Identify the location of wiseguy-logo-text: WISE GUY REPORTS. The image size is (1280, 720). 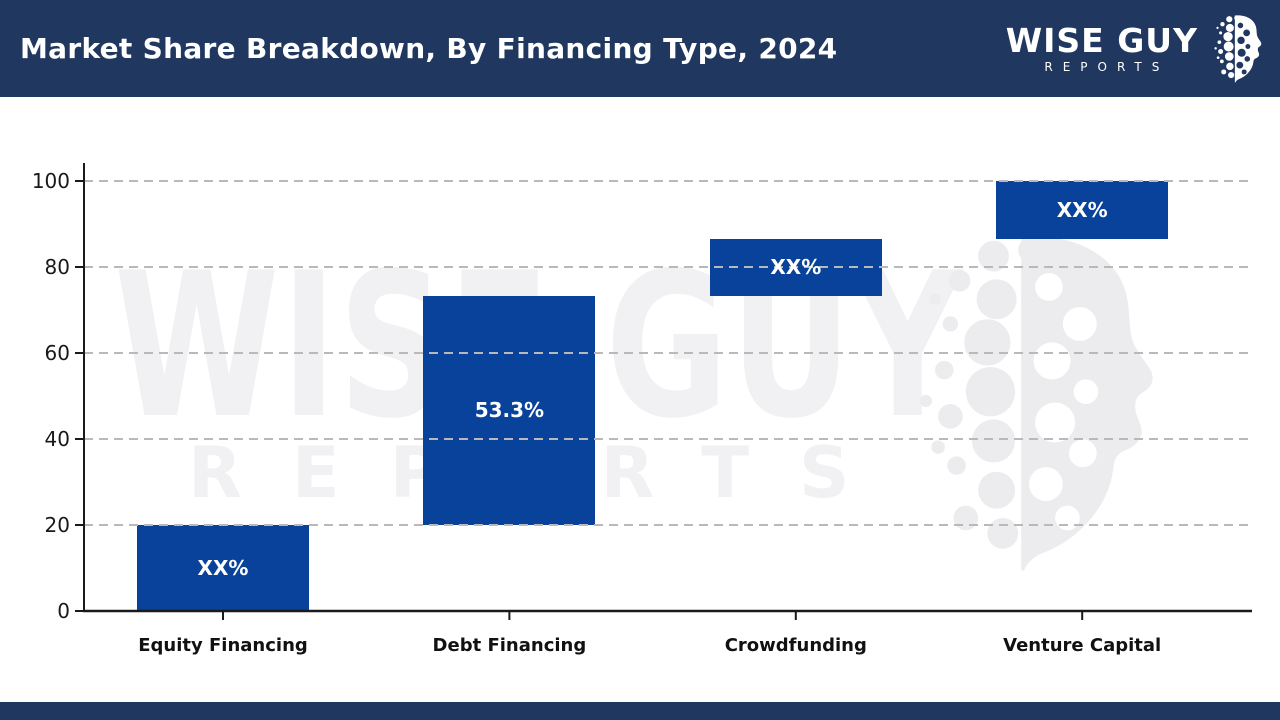
(1102, 48).